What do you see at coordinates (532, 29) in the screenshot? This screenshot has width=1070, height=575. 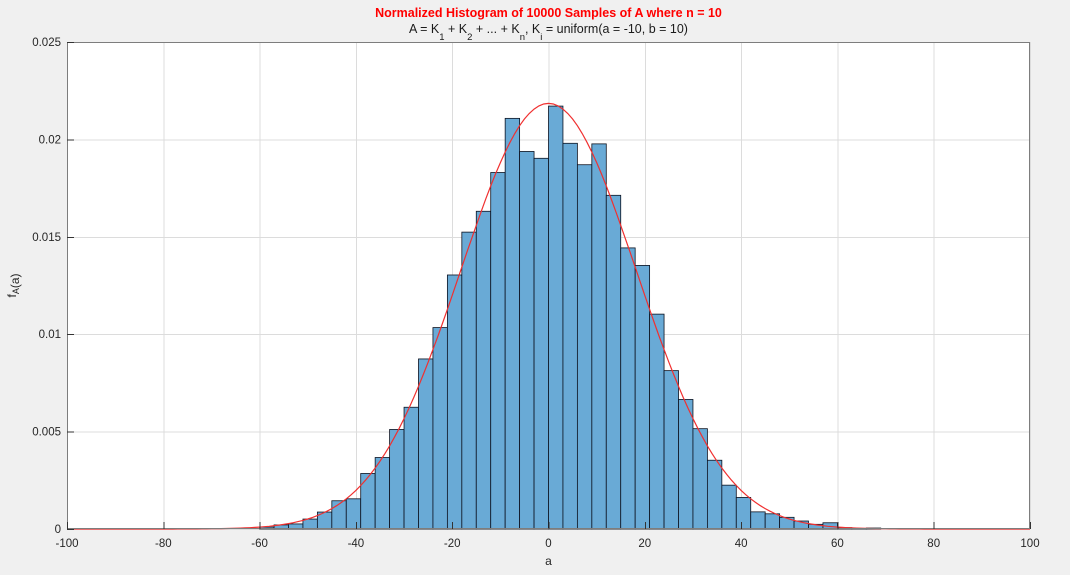 I see `text-segment: , K` at bounding box center [532, 29].